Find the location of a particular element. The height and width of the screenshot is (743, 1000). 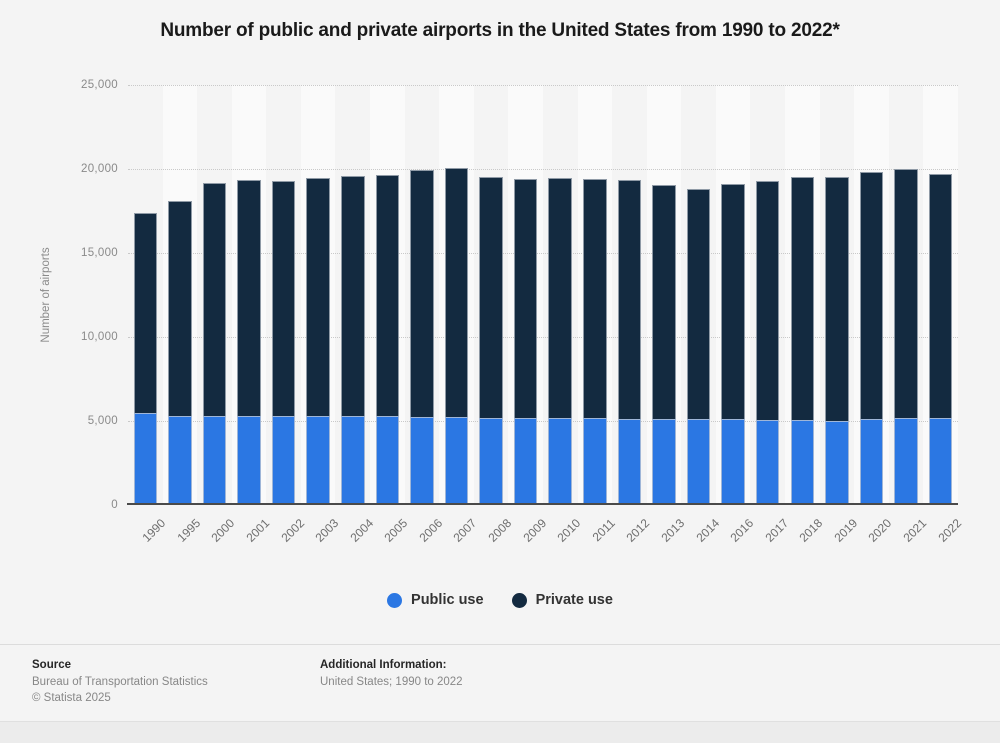

legend-item: Private use is located at coordinates (562, 600).